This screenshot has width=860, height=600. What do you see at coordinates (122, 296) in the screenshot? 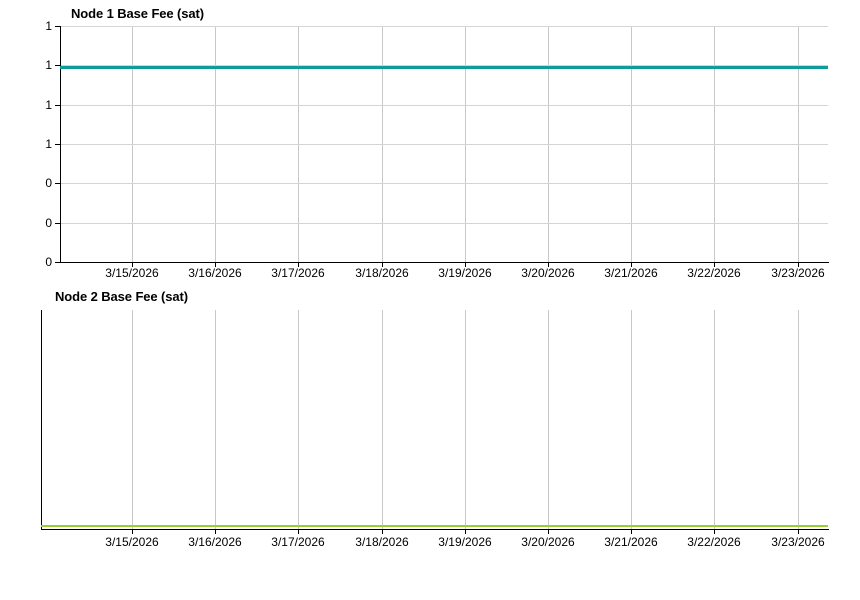
I see `chart-2-title: Node 2 Base Fee (sat)` at bounding box center [122, 296].